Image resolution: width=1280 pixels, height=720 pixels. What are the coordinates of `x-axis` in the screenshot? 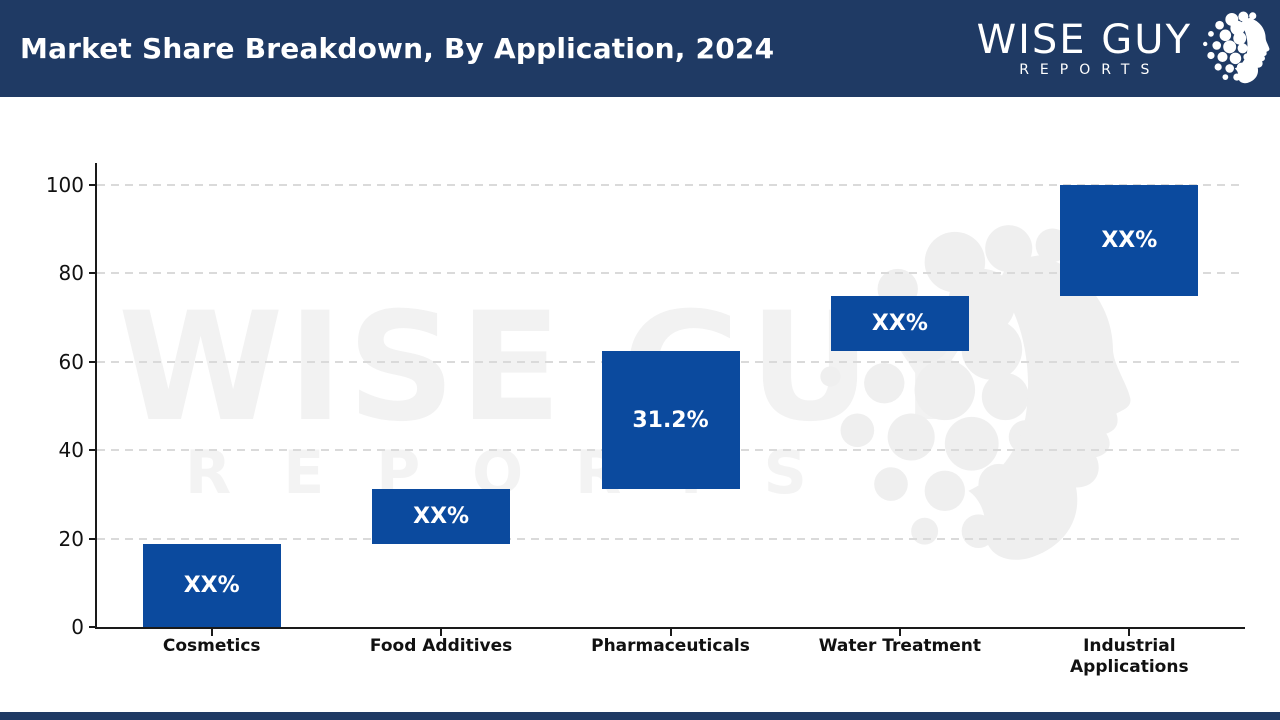 It's located at (670, 628).